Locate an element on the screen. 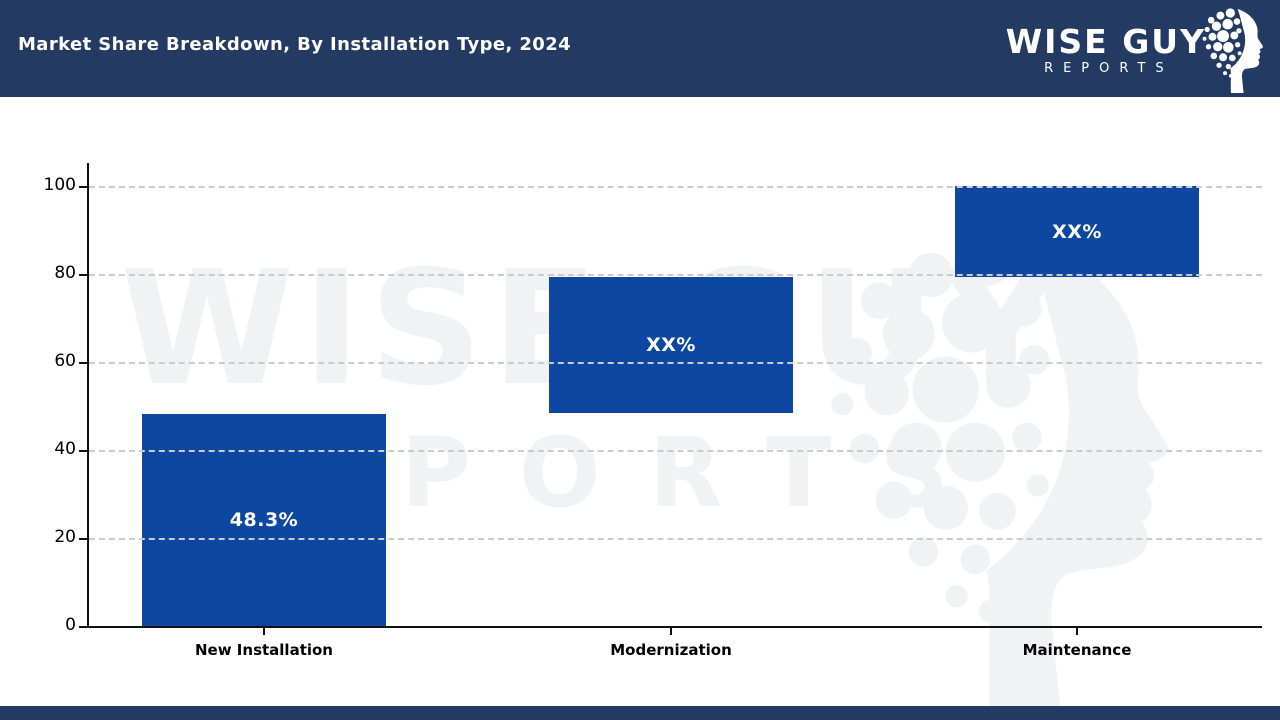 The image size is (1280, 720). y-tick-label: 40 is located at coordinates (65, 449).